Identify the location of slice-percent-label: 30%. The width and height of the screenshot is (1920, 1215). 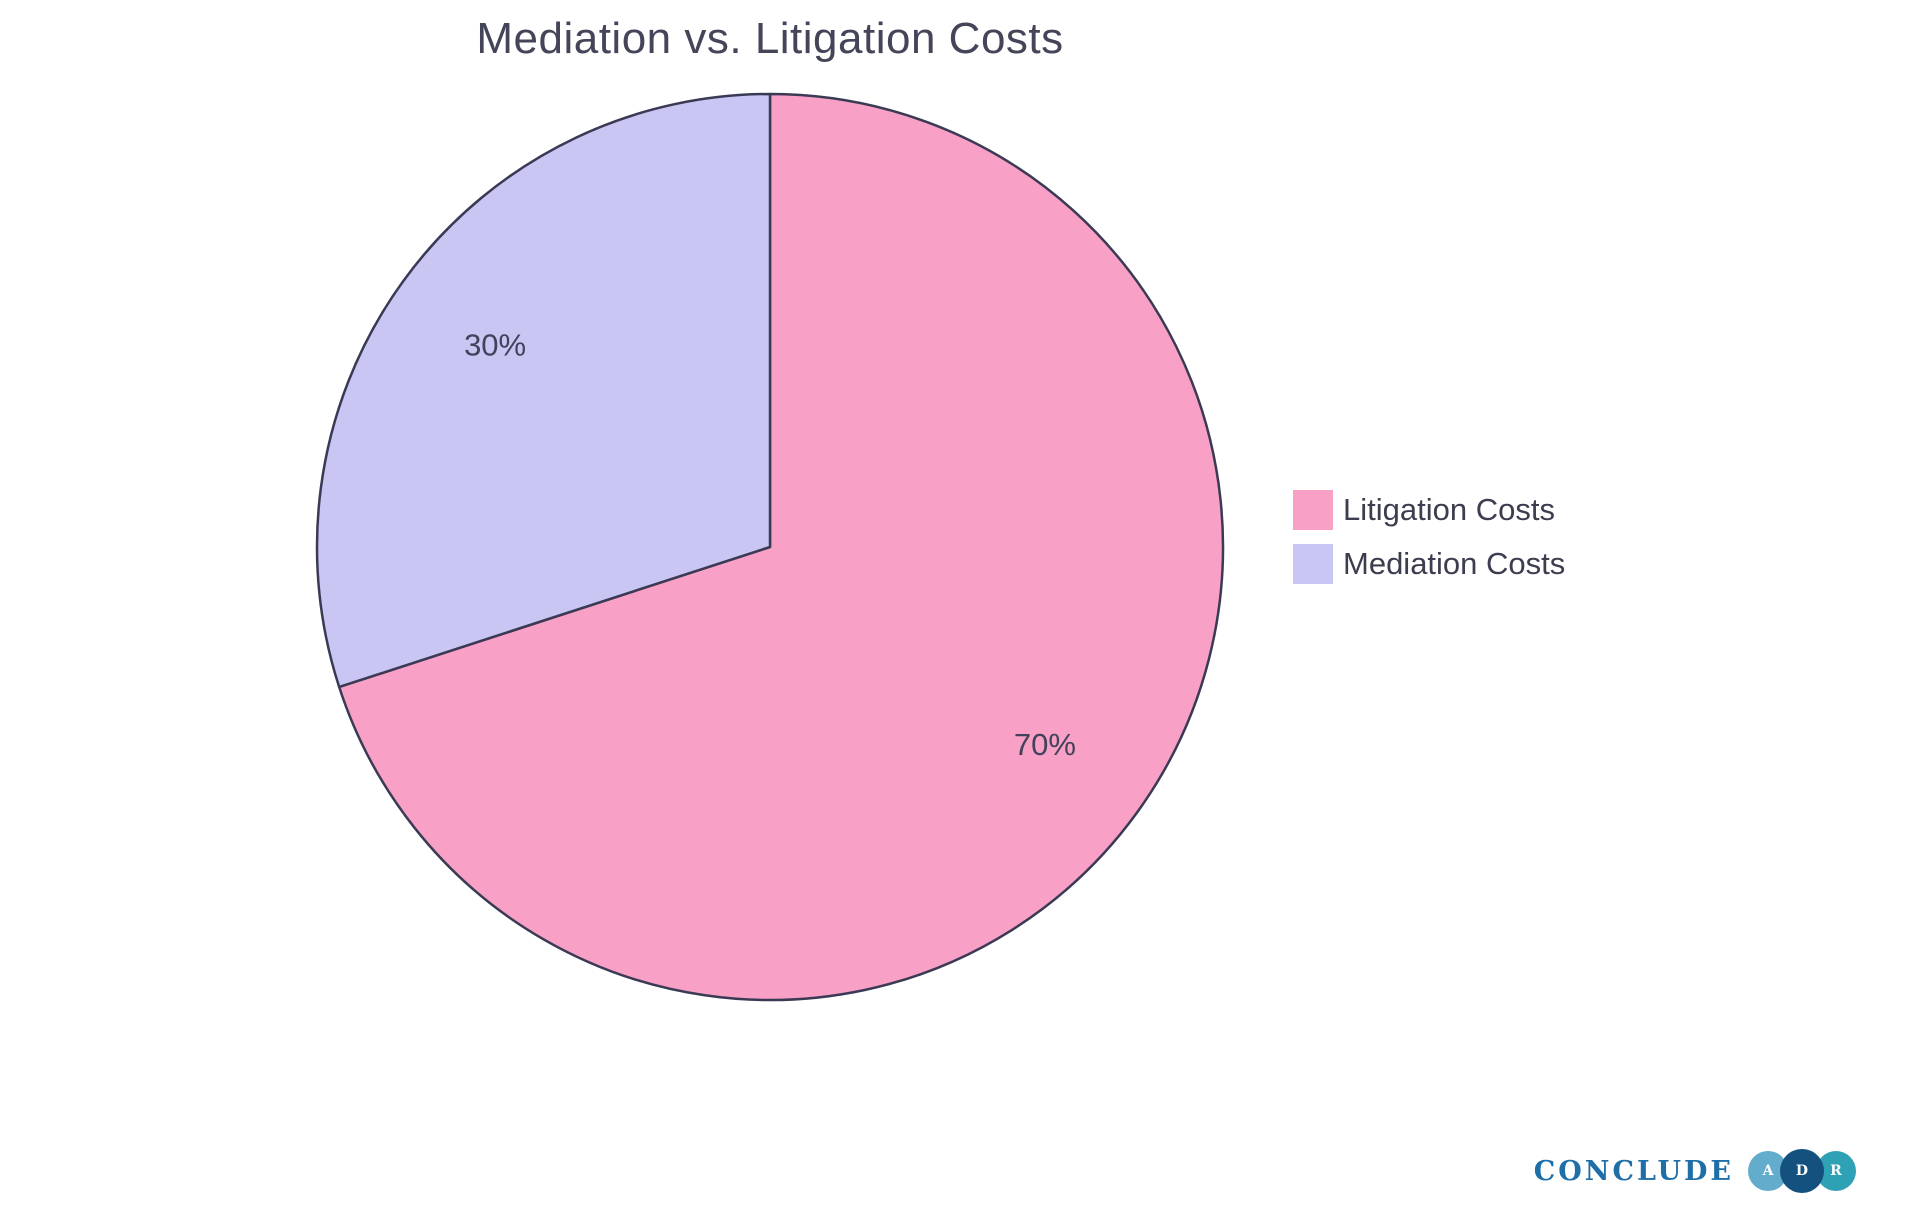
(495, 344).